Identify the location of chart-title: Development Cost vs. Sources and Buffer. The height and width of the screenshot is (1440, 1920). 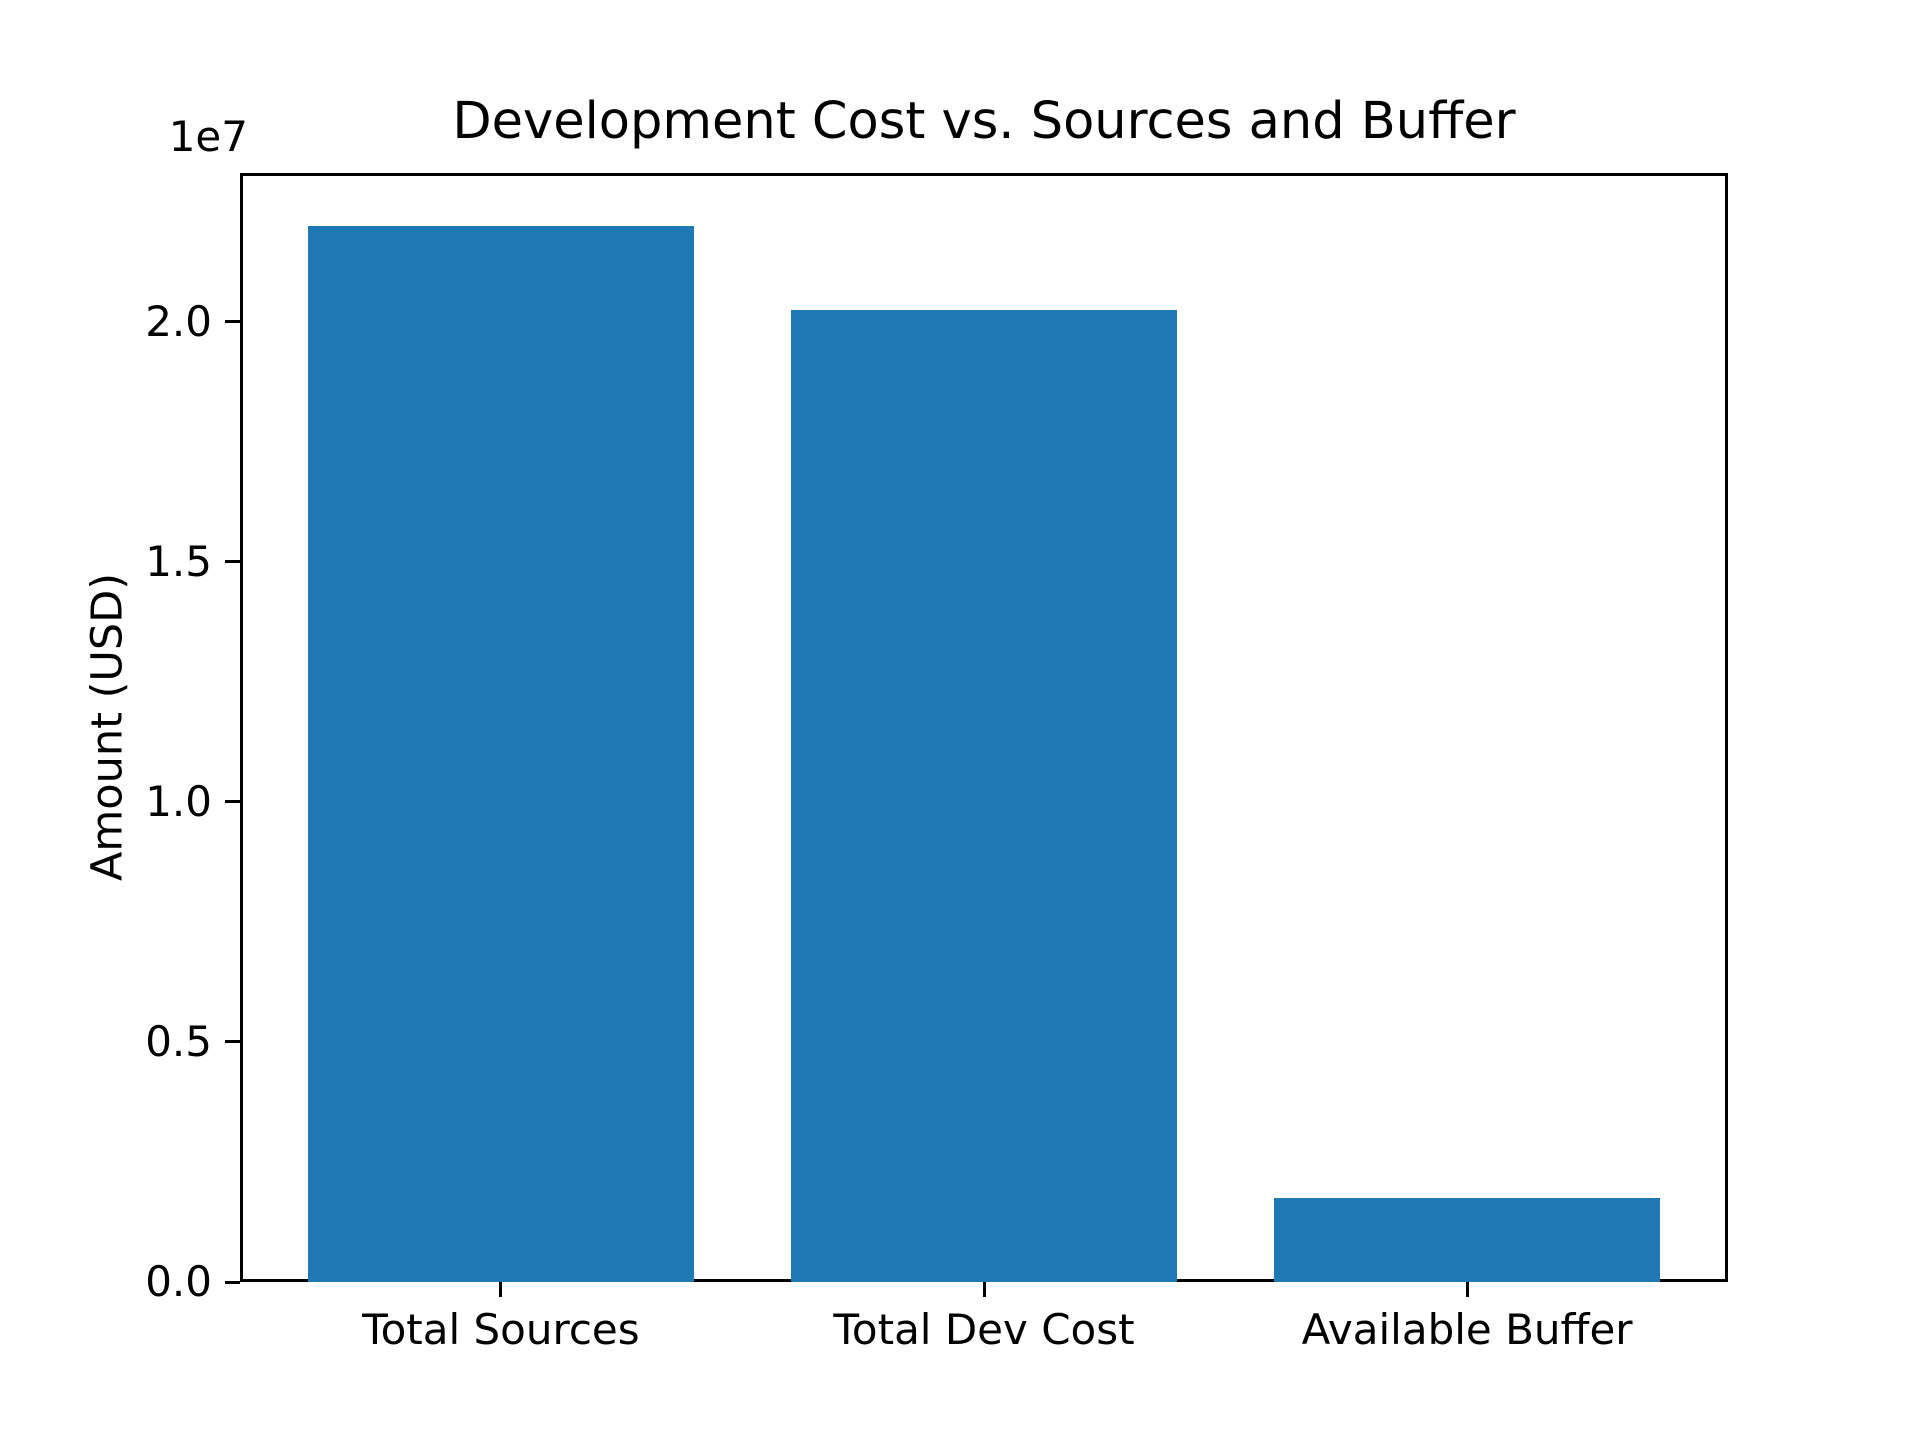
(984, 121).